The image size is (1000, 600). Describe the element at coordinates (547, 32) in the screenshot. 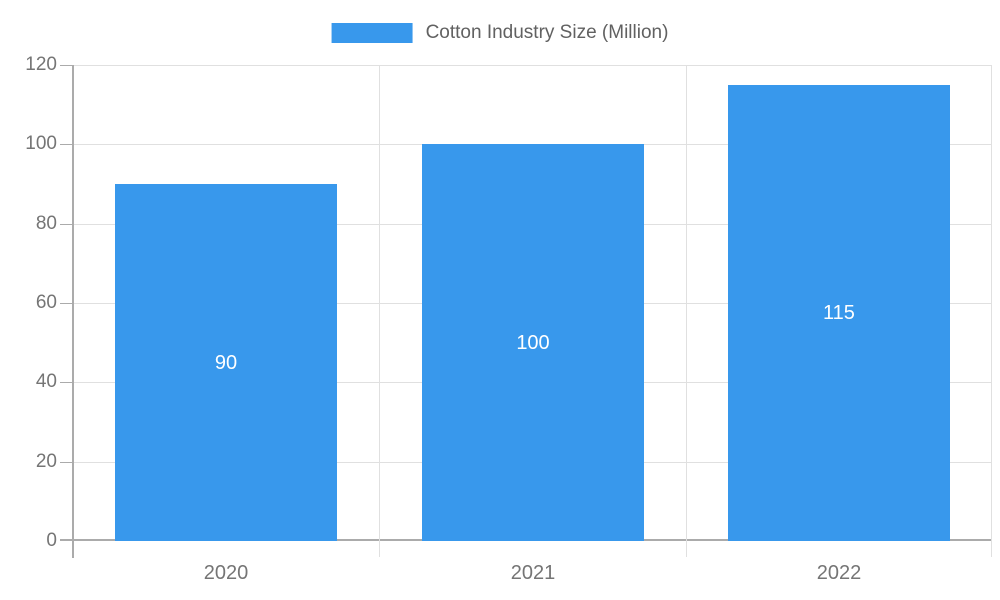

I see `legend-label: Cotton Industry Size (Million)` at that location.